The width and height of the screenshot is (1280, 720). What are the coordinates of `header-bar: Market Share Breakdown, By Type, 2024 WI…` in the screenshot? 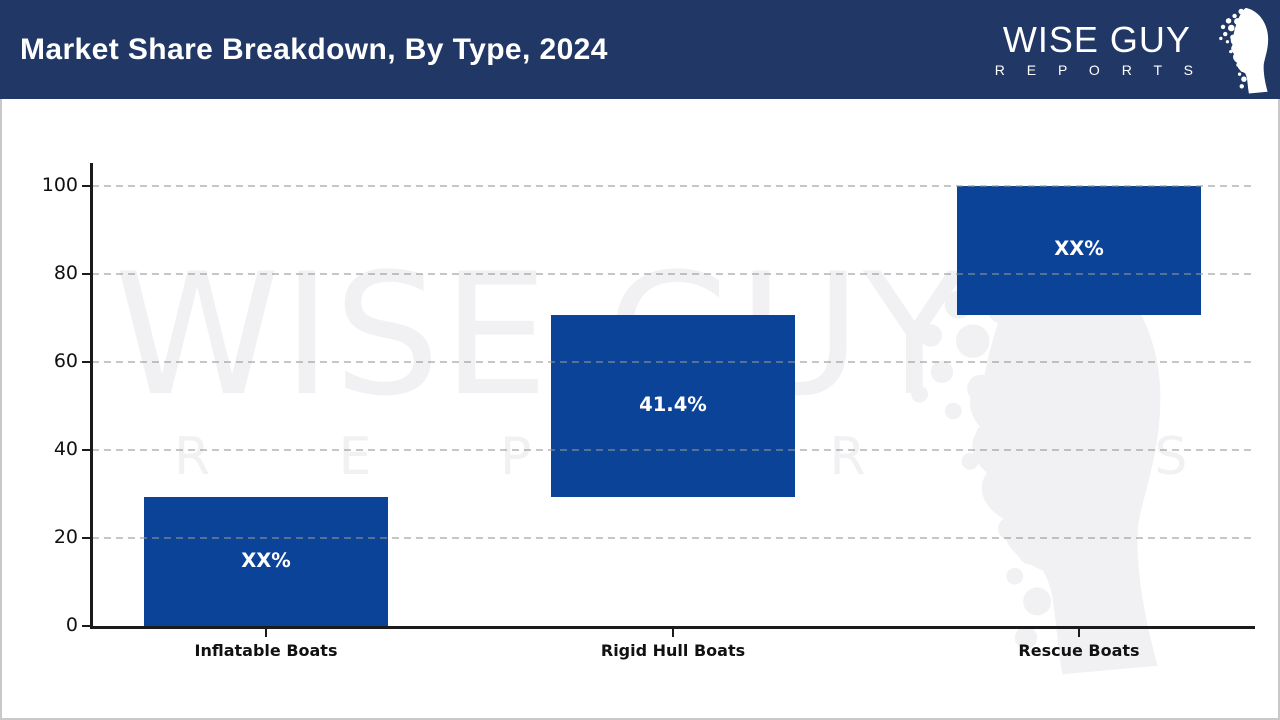 It's located at (640, 49).